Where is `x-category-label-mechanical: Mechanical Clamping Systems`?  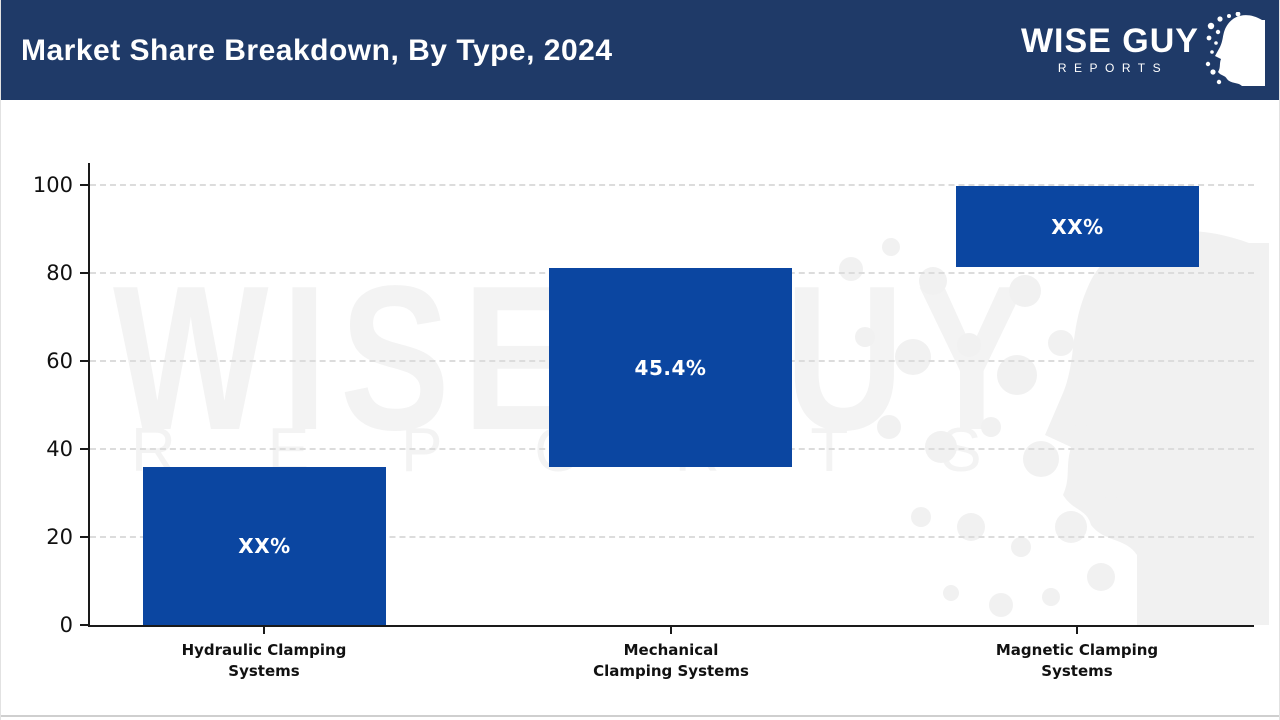
x-category-label-mechanical: Mechanical Clamping Systems is located at coordinates (671, 661).